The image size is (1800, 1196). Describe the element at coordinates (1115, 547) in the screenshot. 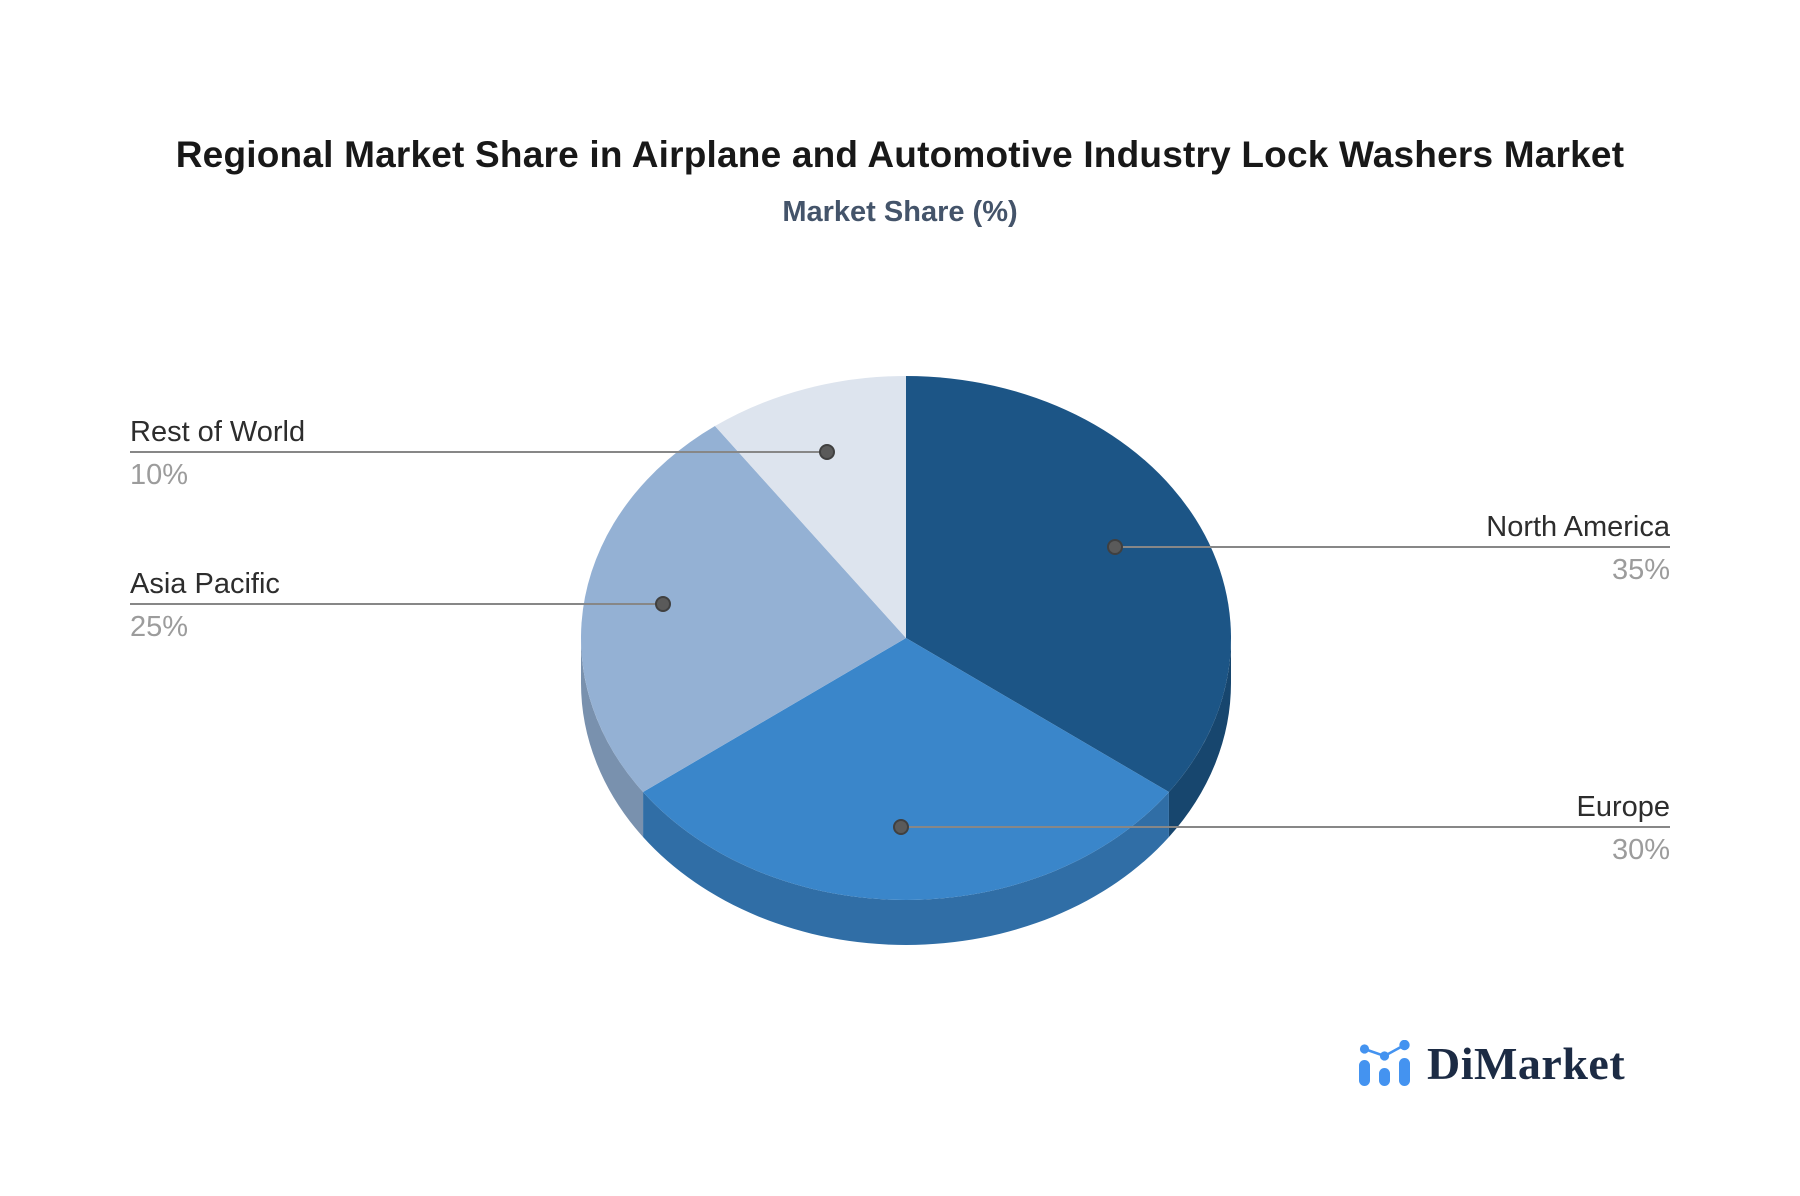

I see `leader-dot-north-america` at that location.